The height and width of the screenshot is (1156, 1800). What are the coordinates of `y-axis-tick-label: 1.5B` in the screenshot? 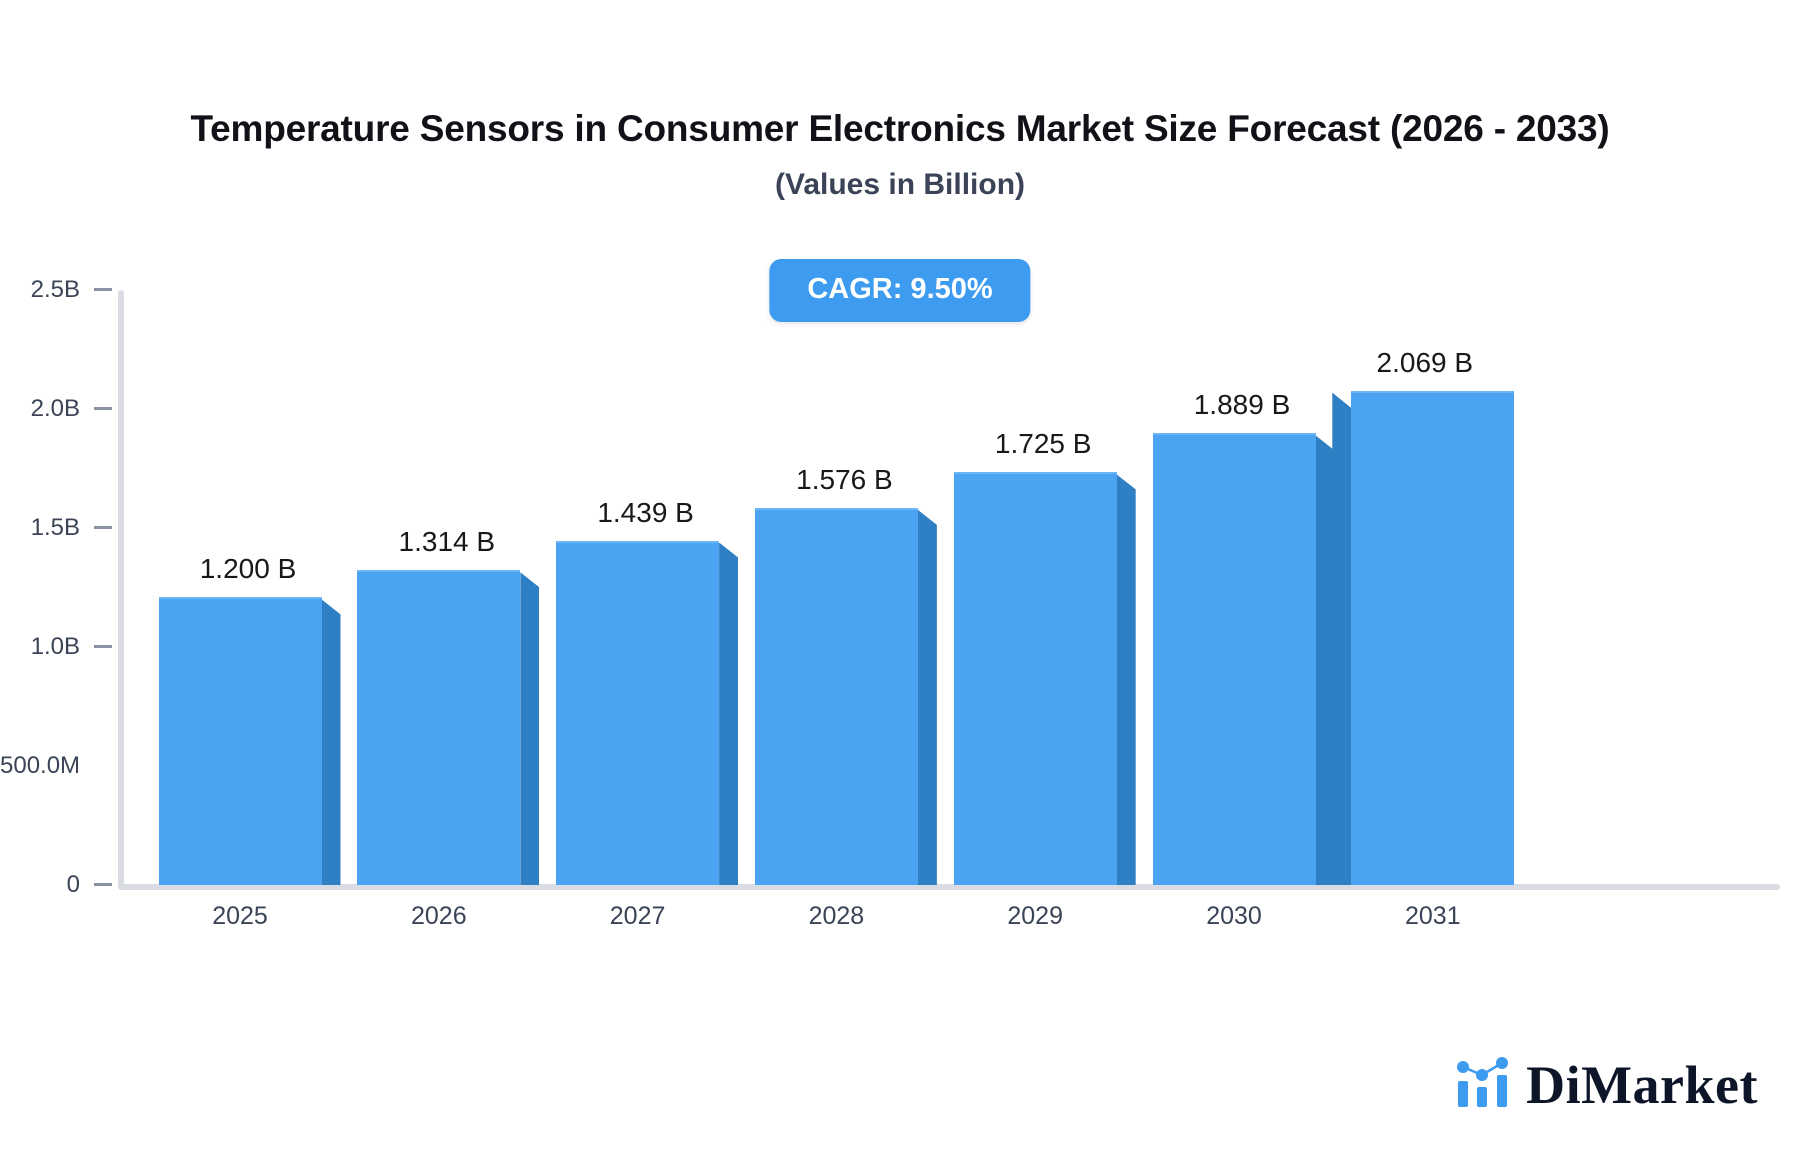 It's located at (55, 527).